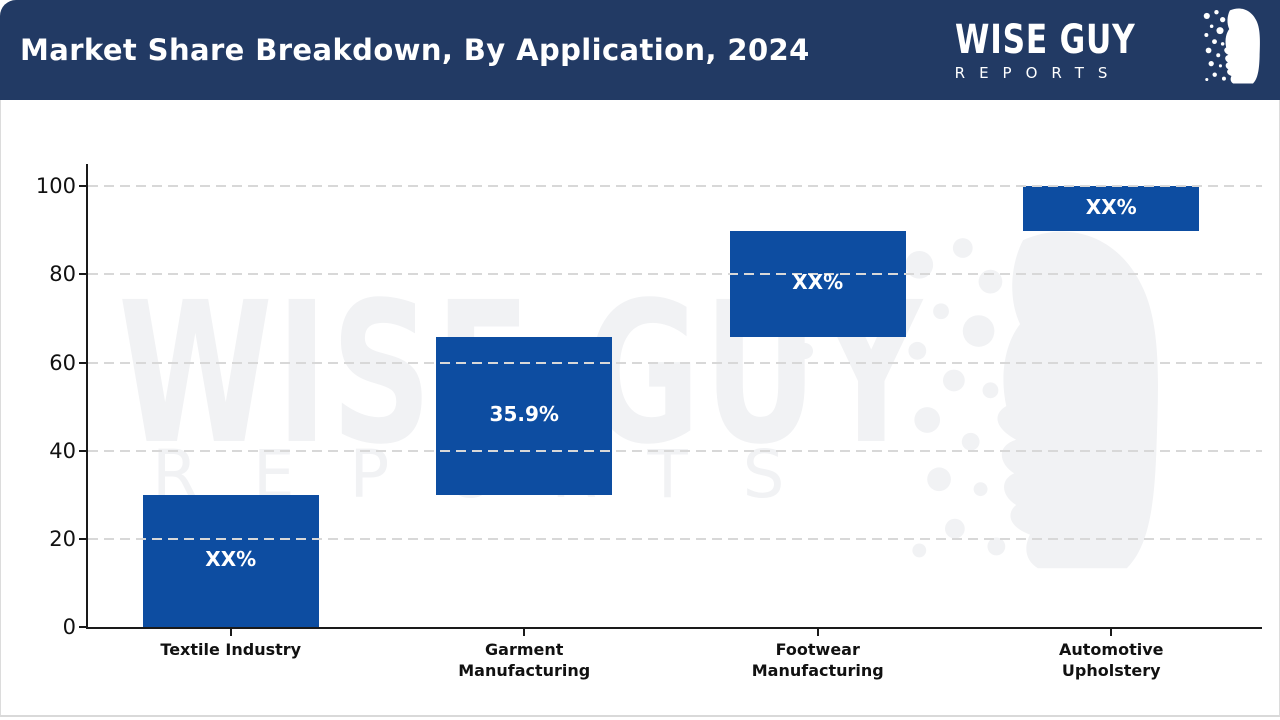 Image resolution: width=1280 pixels, height=720 pixels. What do you see at coordinates (62, 274) in the screenshot?
I see `y-tick-label: 80` at bounding box center [62, 274].